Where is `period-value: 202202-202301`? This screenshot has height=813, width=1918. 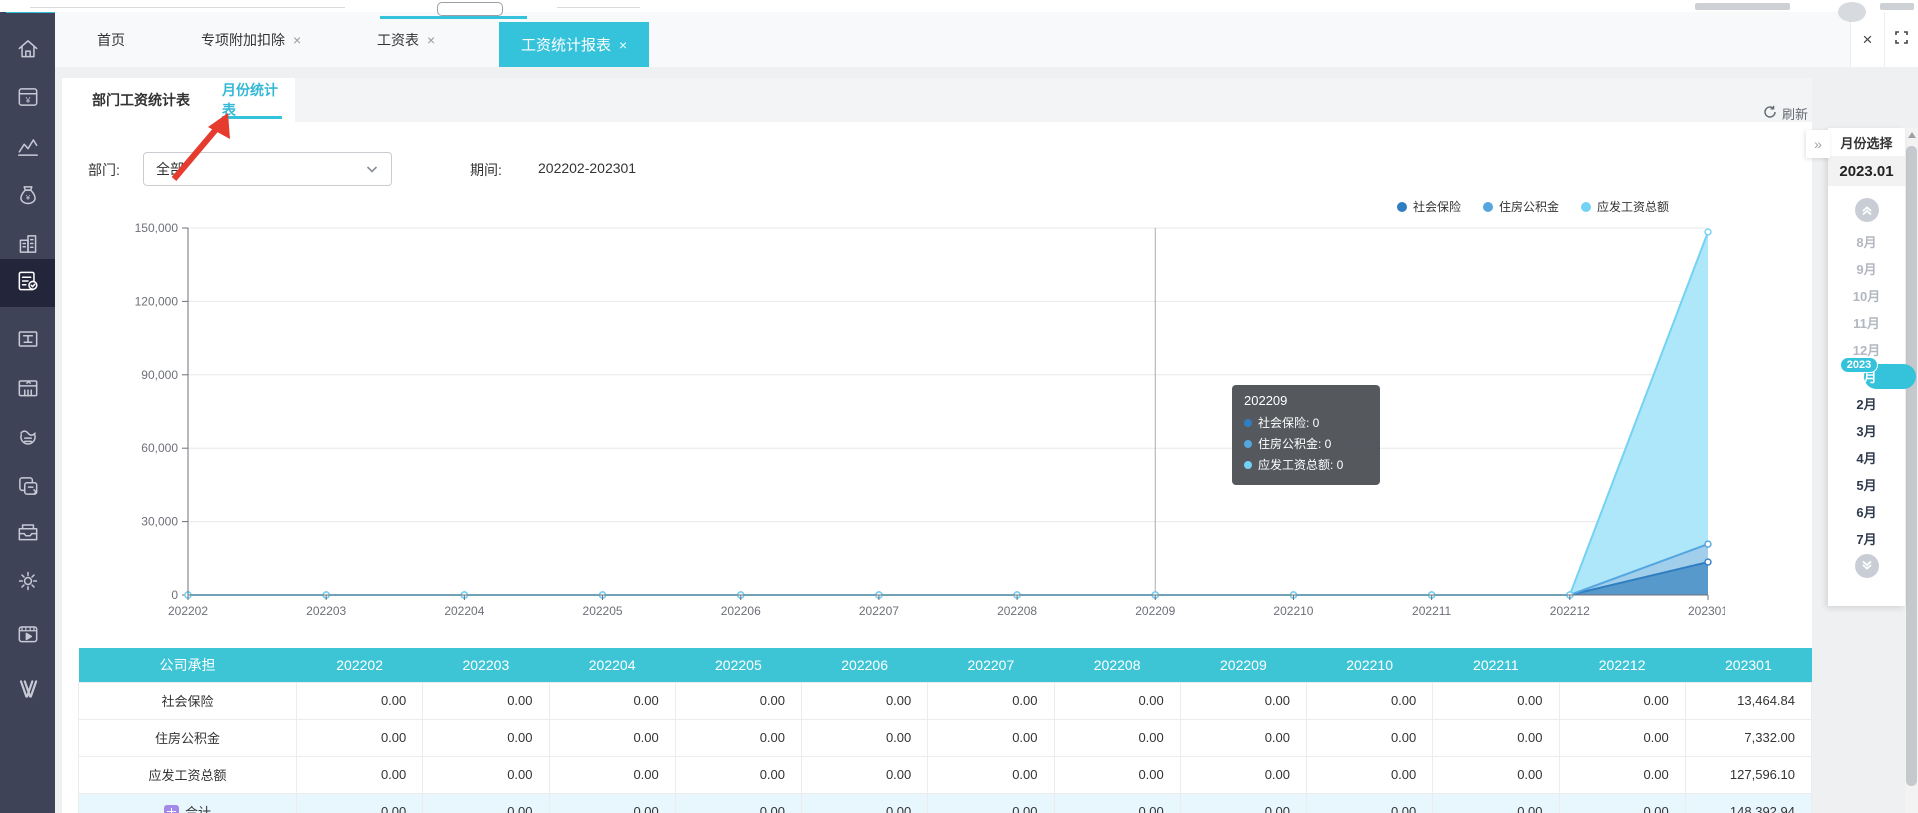
period-value: 202202-202301 is located at coordinates (587, 168).